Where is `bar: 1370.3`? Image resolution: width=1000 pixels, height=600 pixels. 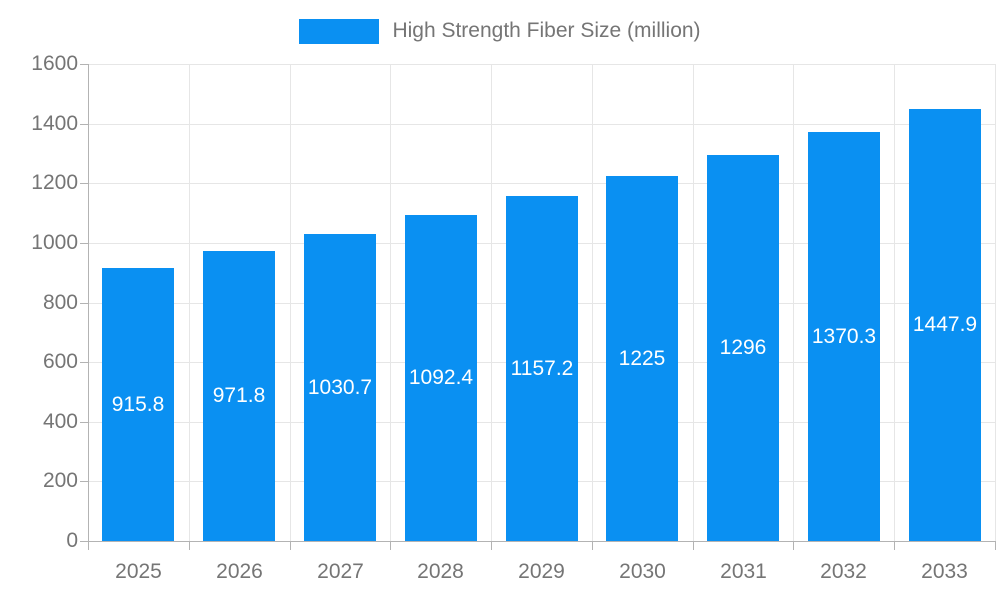
bar: 1370.3 is located at coordinates (844, 336).